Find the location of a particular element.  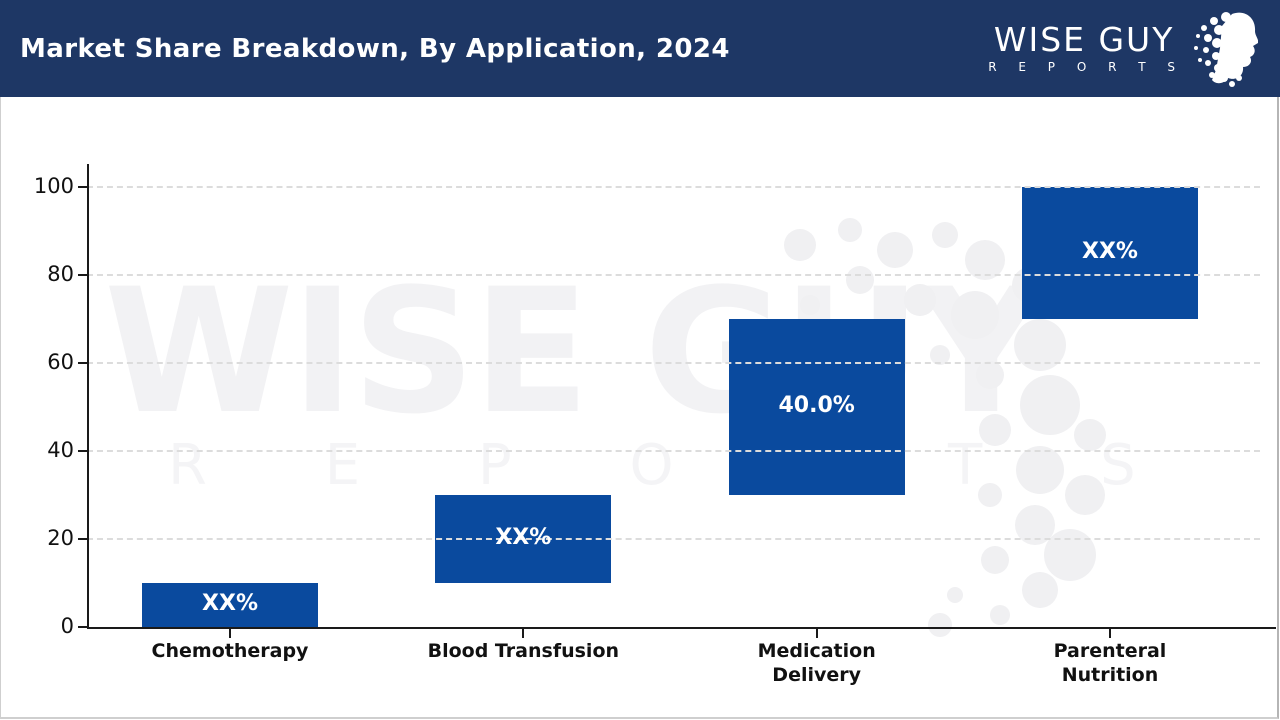

y-tick-label-20: 20 is located at coordinates (60, 538).